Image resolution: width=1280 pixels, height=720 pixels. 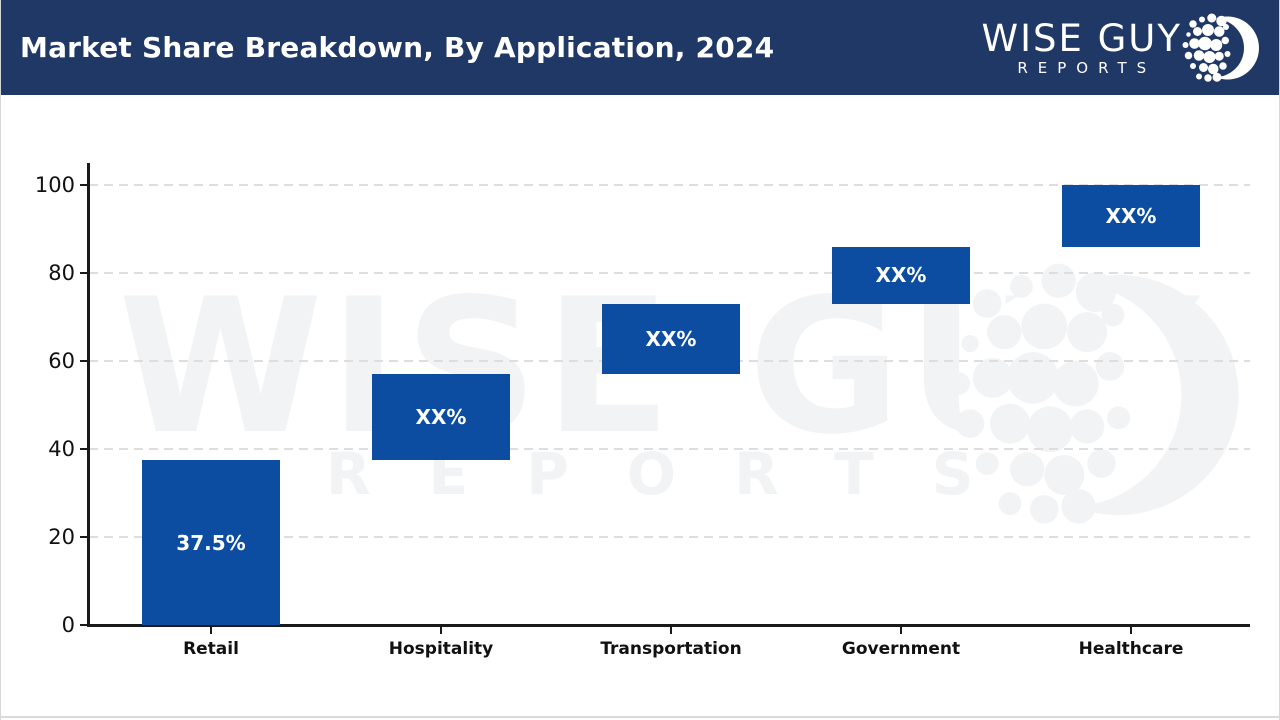 What do you see at coordinates (211, 649) in the screenshot?
I see `x-axis-category-label: Retail` at bounding box center [211, 649].